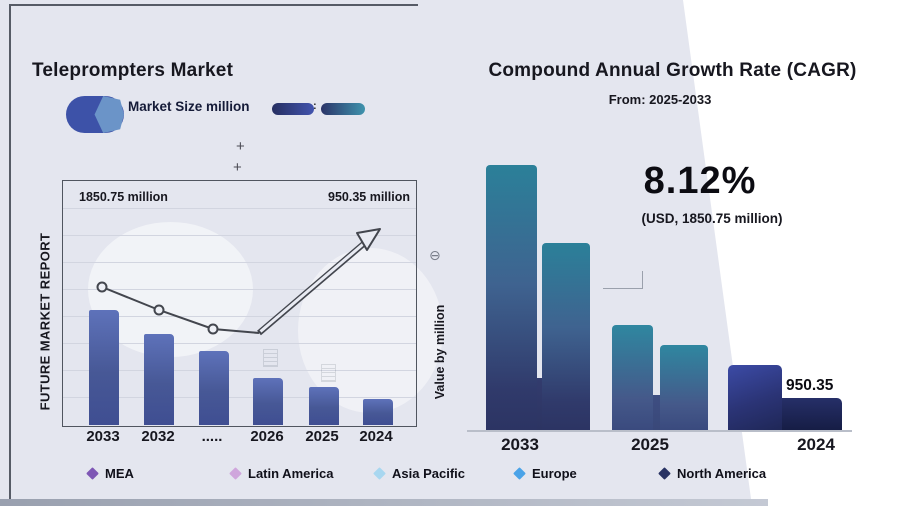  Describe the element at coordinates (378, 412) in the screenshot. I see `bar-2024` at that location.